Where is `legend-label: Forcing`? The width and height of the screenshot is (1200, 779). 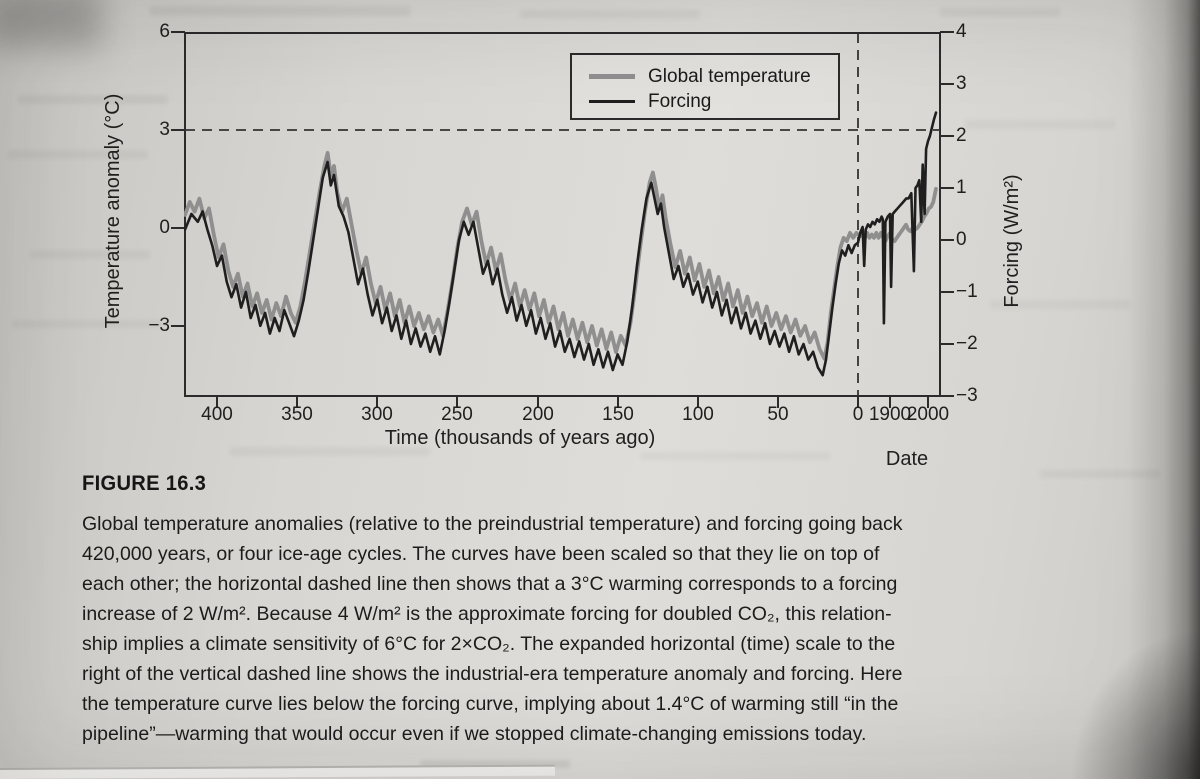 legend-label: Forcing is located at coordinates (680, 101).